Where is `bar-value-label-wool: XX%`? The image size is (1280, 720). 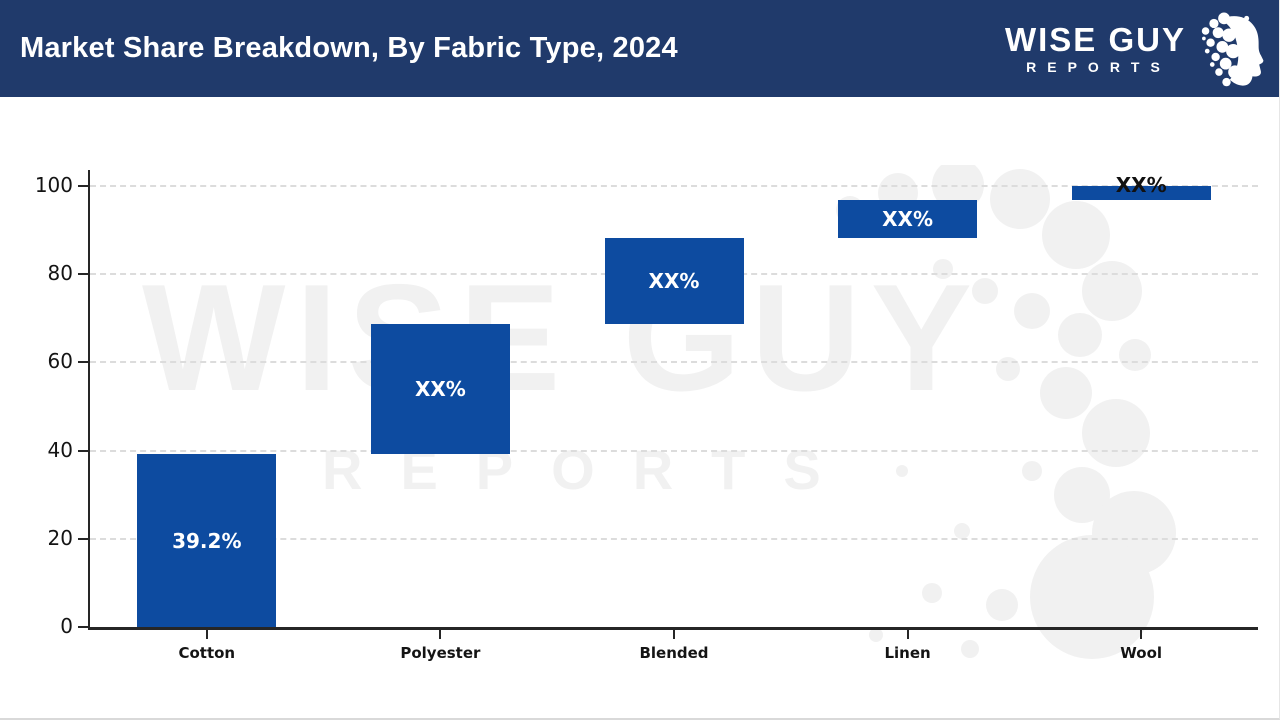 bar-value-label-wool: XX% is located at coordinates (1141, 185).